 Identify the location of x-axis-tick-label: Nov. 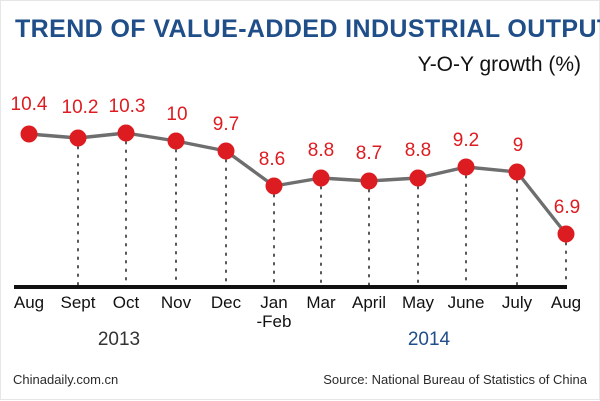
(176, 302).